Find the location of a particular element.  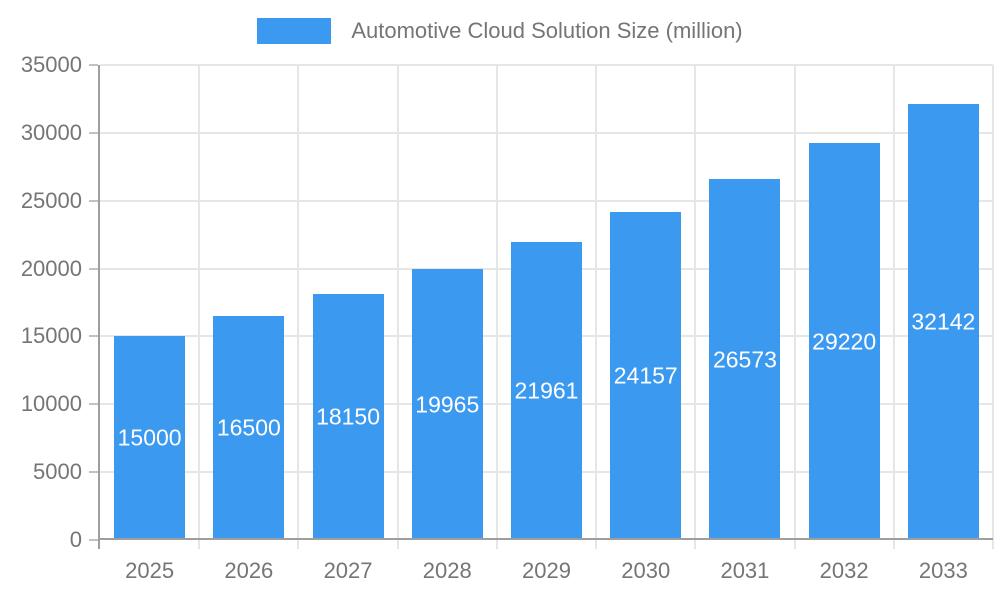

y-tick-label: 15000 is located at coordinates (51, 336).